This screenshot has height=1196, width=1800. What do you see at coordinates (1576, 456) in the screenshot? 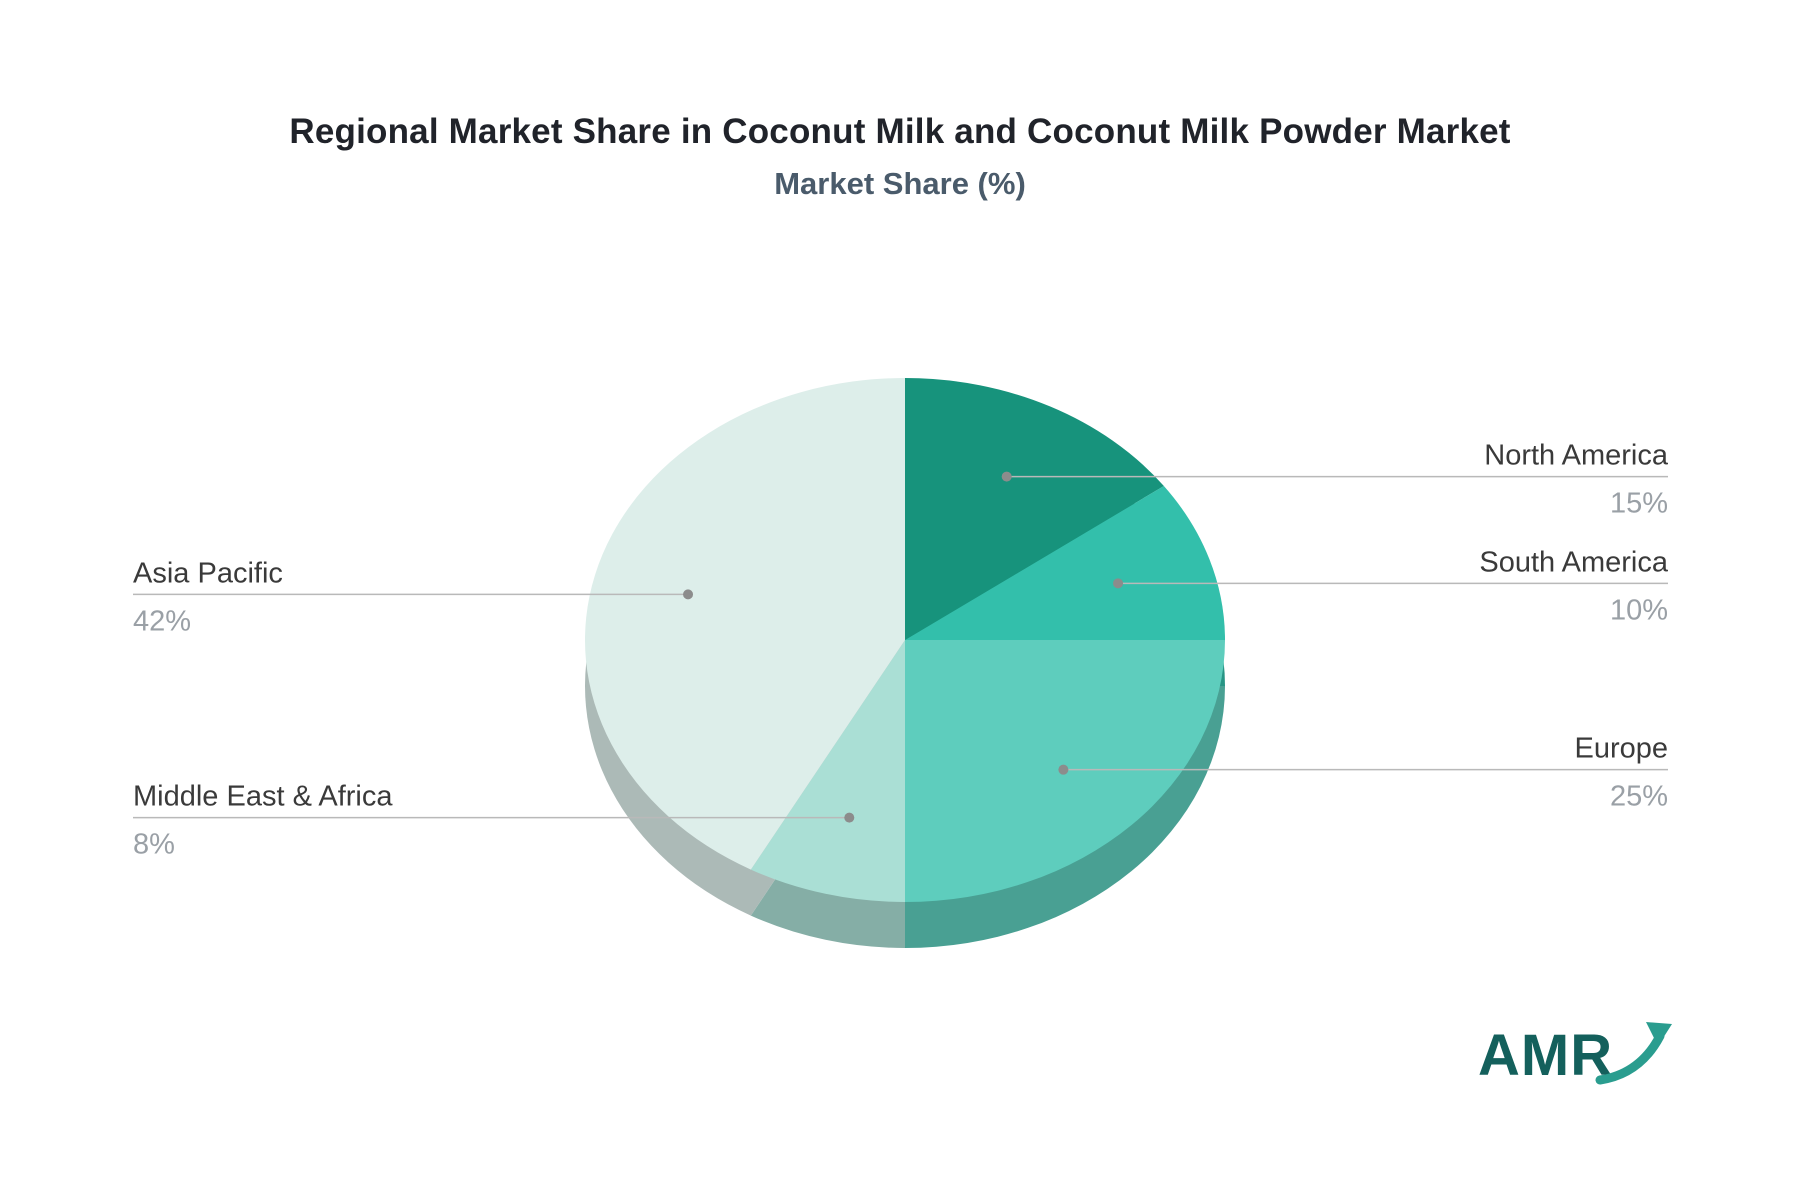
I see `slice-label-north-america: North America` at bounding box center [1576, 456].